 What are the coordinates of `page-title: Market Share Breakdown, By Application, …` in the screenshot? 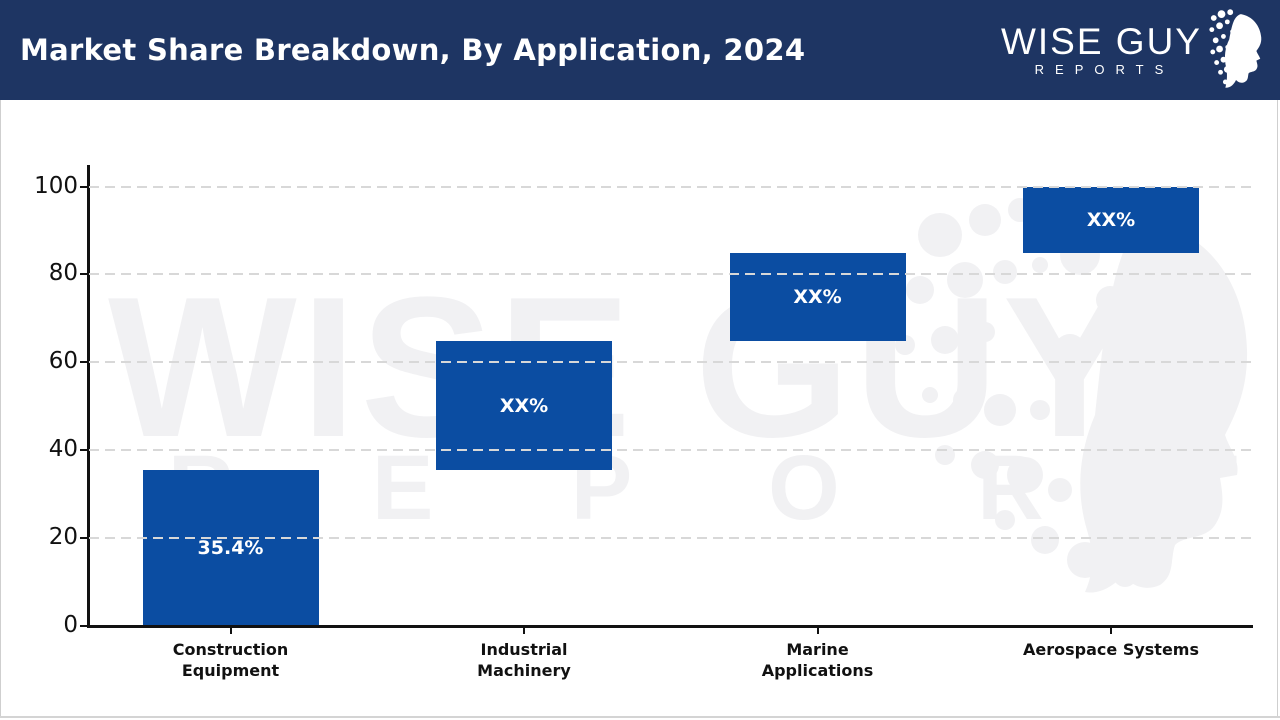 It's located at (413, 50).